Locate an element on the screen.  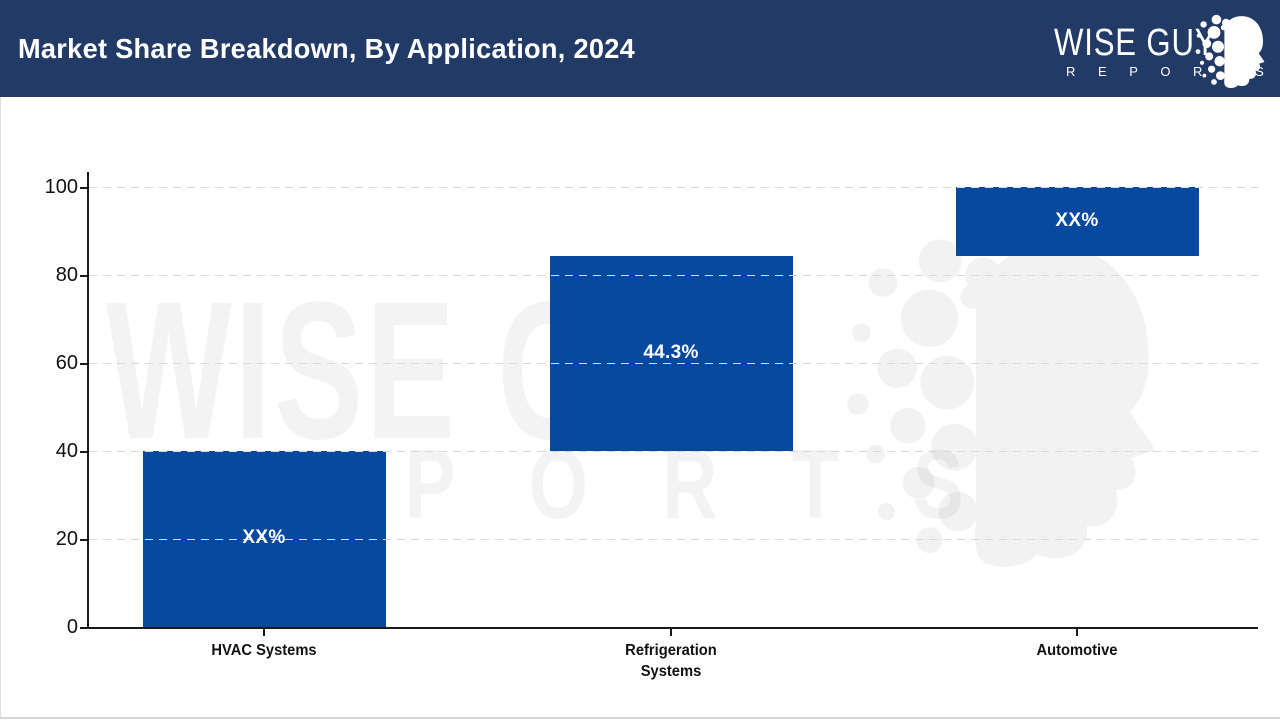
y-tick-label-0: 0 is located at coordinates (72, 627).